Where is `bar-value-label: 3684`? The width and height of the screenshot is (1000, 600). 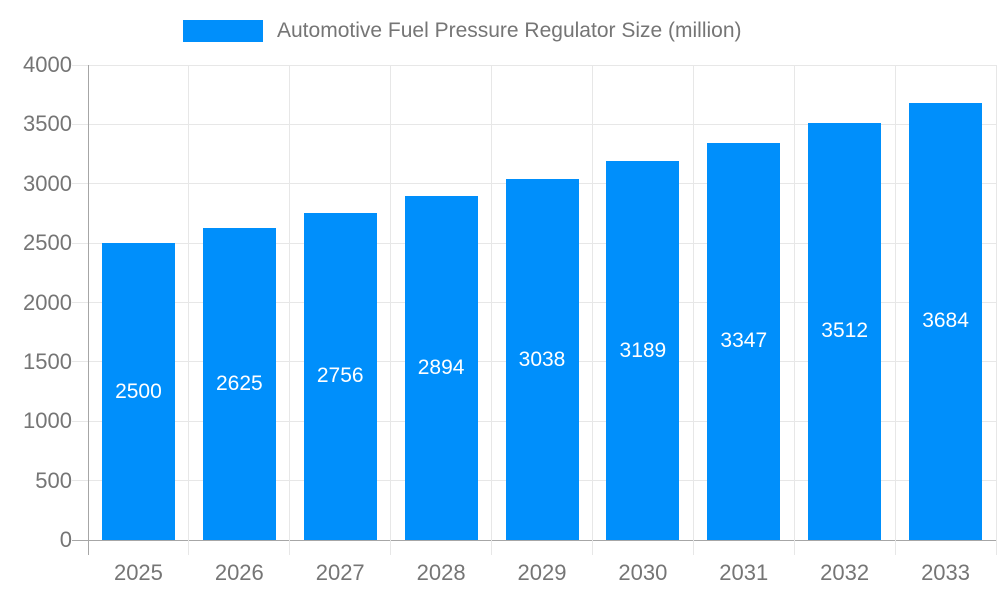
bar-value-label: 3684 is located at coordinates (945, 321).